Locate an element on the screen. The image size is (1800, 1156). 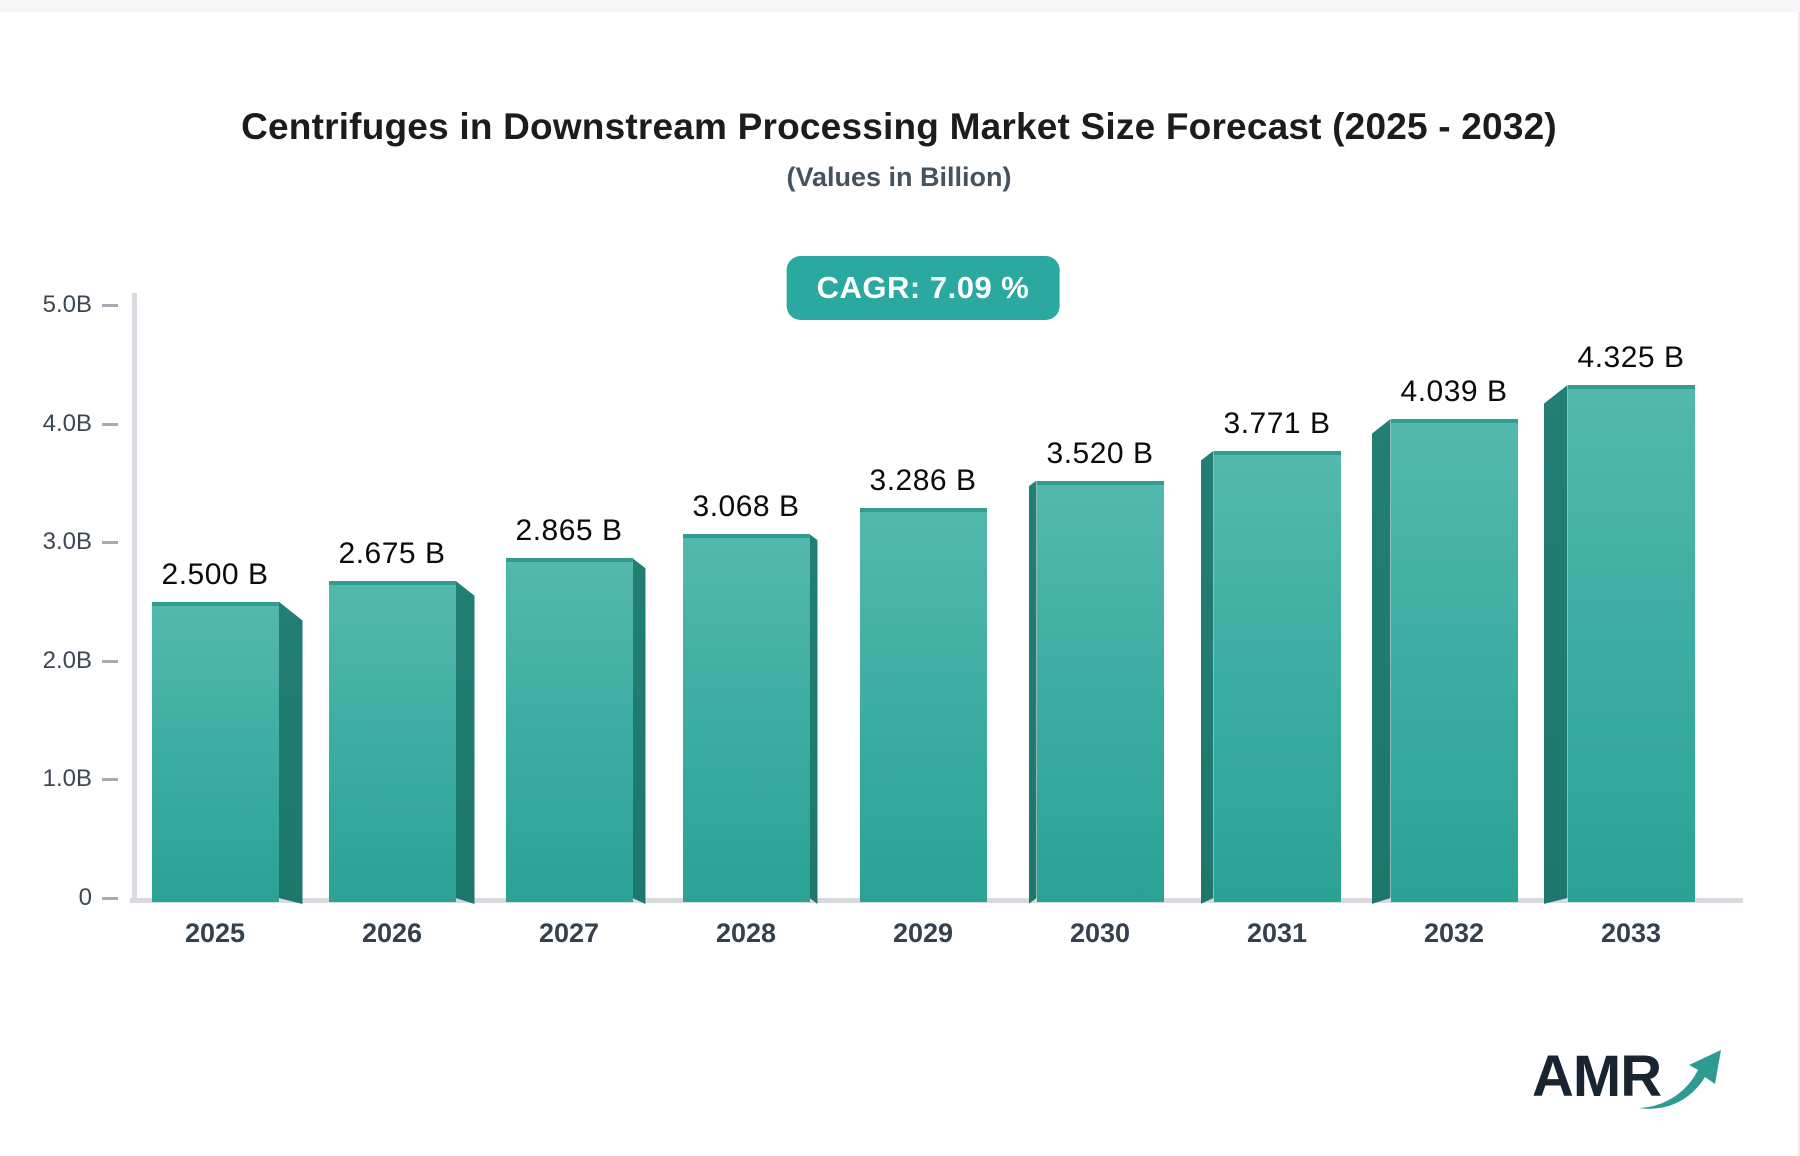
amr-logo: AMR is located at coordinates (1632, 1088).